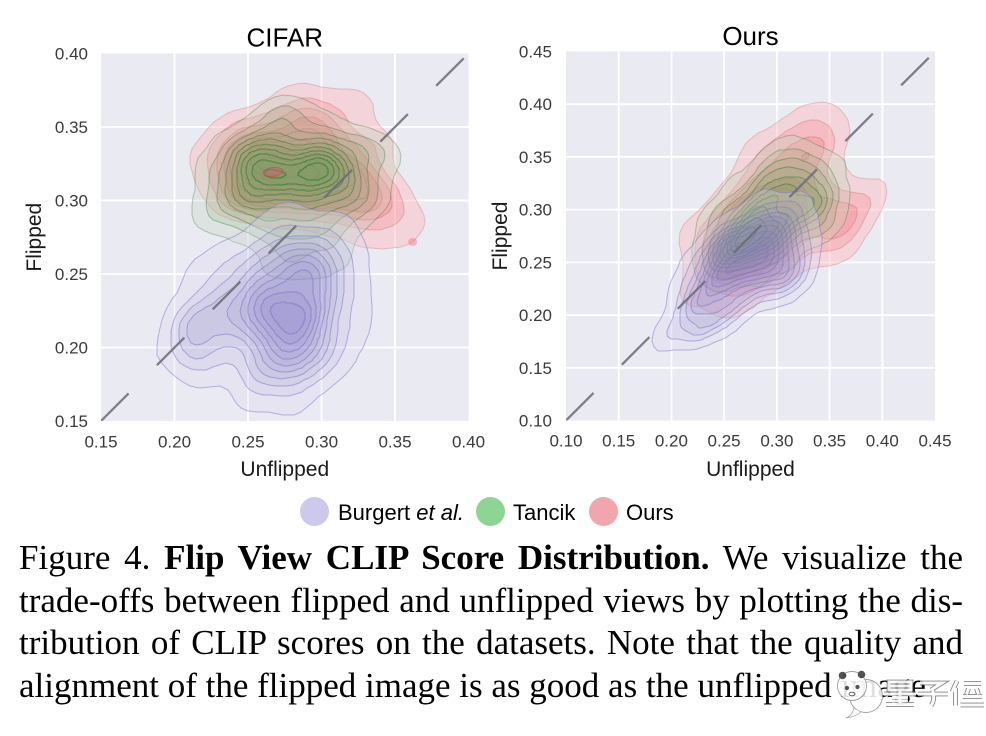 The image size is (986, 736). What do you see at coordinates (285, 38) in the screenshot?
I see `svg-text: CIFAR` at bounding box center [285, 38].